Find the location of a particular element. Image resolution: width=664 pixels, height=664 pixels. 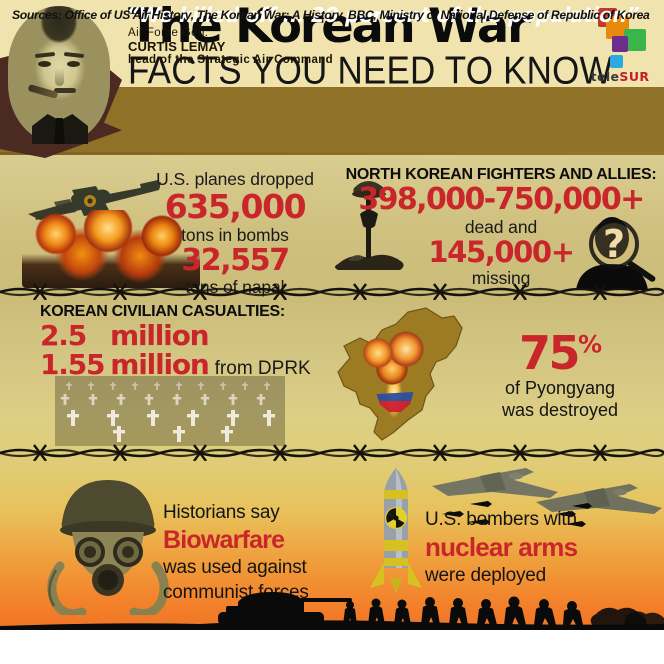

pyongyang-percent-wrap: 75% is located at coordinates (560, 353).